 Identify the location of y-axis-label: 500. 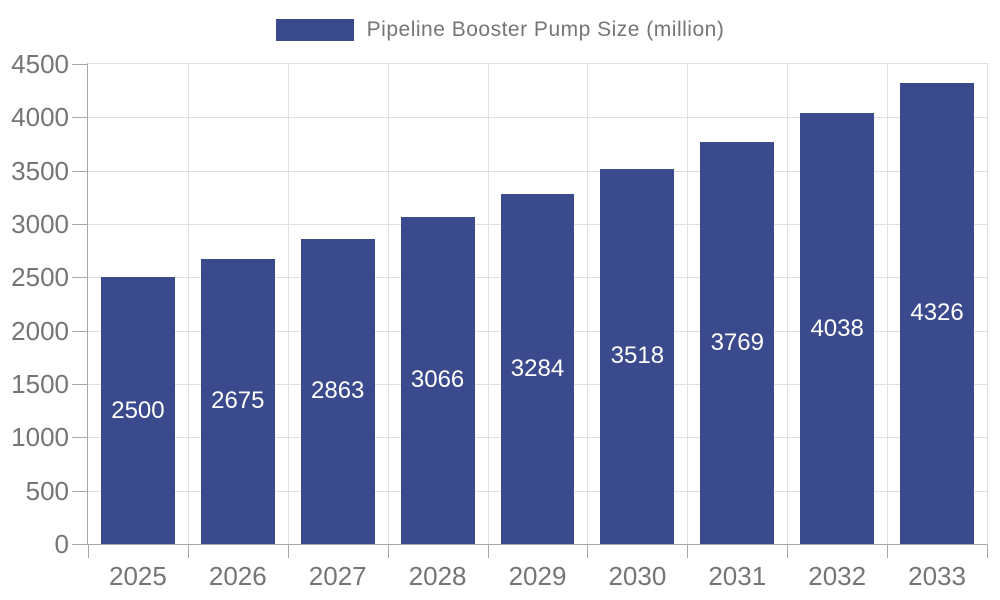
(47, 490).